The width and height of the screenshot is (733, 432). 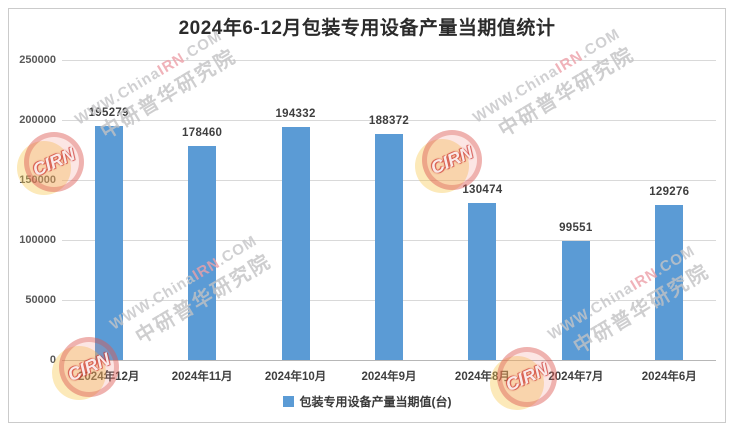 I want to click on x-axis-line, so click(x=389, y=360).